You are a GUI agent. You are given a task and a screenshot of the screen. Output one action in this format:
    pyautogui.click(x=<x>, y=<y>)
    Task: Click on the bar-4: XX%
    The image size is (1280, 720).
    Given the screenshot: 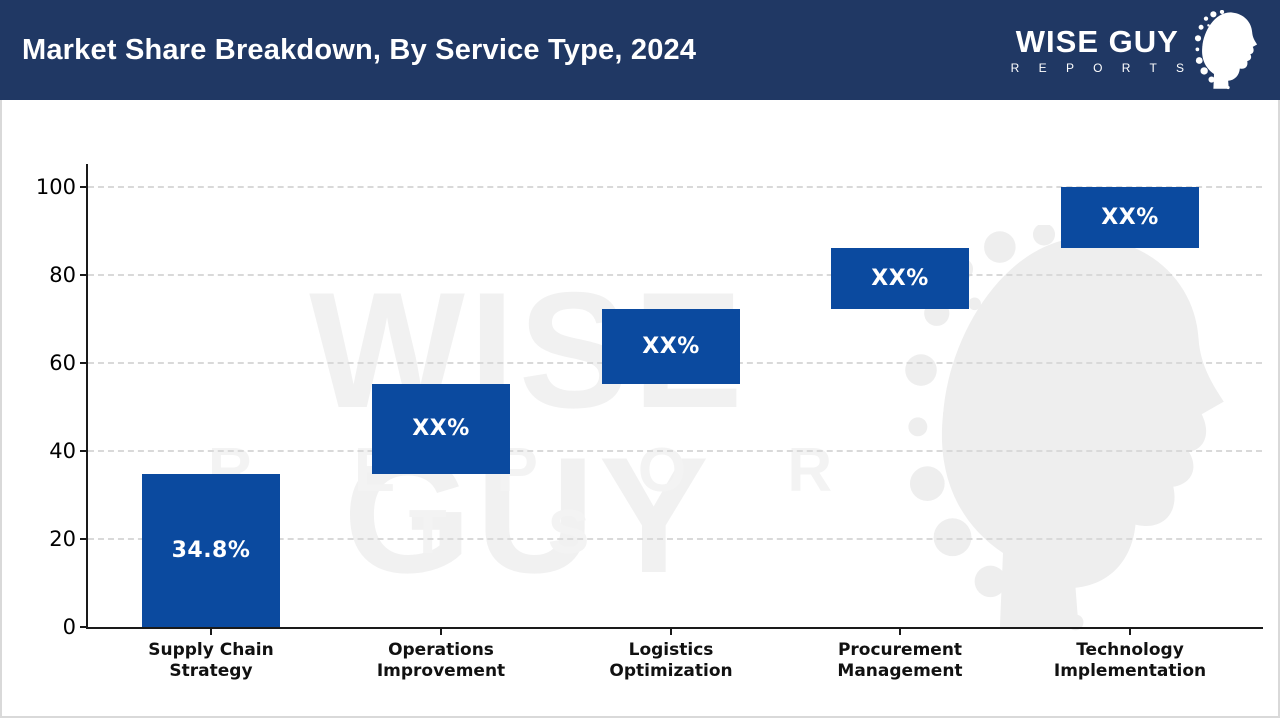 What is the action you would take?
    pyautogui.click(x=900, y=278)
    